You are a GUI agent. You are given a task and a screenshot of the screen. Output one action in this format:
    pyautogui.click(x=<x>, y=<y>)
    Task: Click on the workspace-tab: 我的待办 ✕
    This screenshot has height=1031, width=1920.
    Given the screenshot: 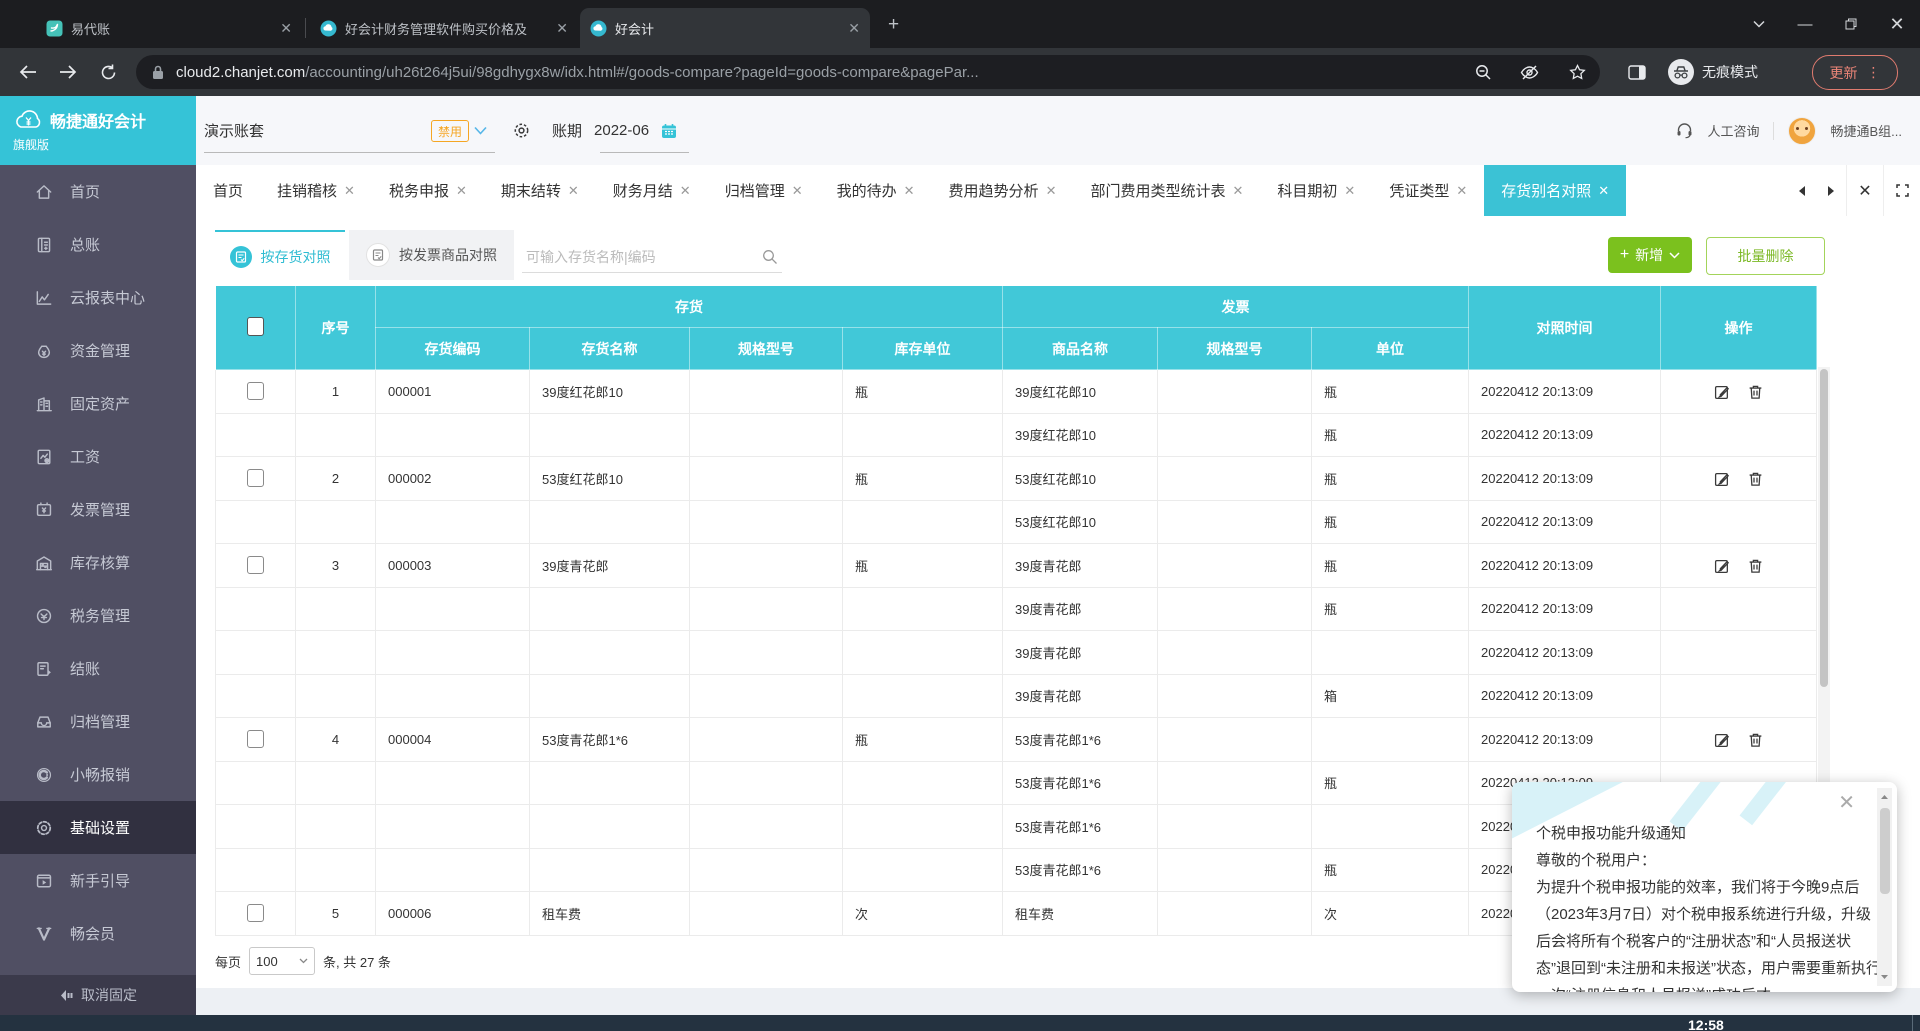 What is the action you would take?
    pyautogui.click(x=876, y=190)
    